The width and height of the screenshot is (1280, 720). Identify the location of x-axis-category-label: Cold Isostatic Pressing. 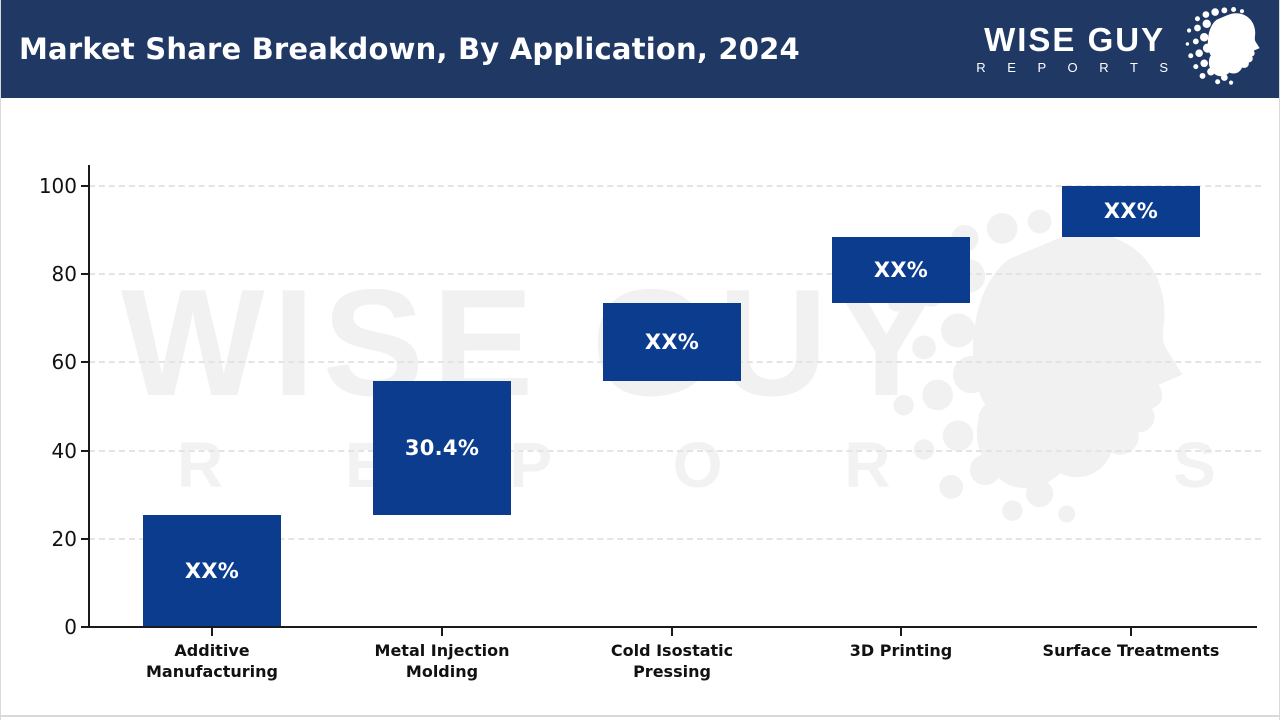
(672, 661).